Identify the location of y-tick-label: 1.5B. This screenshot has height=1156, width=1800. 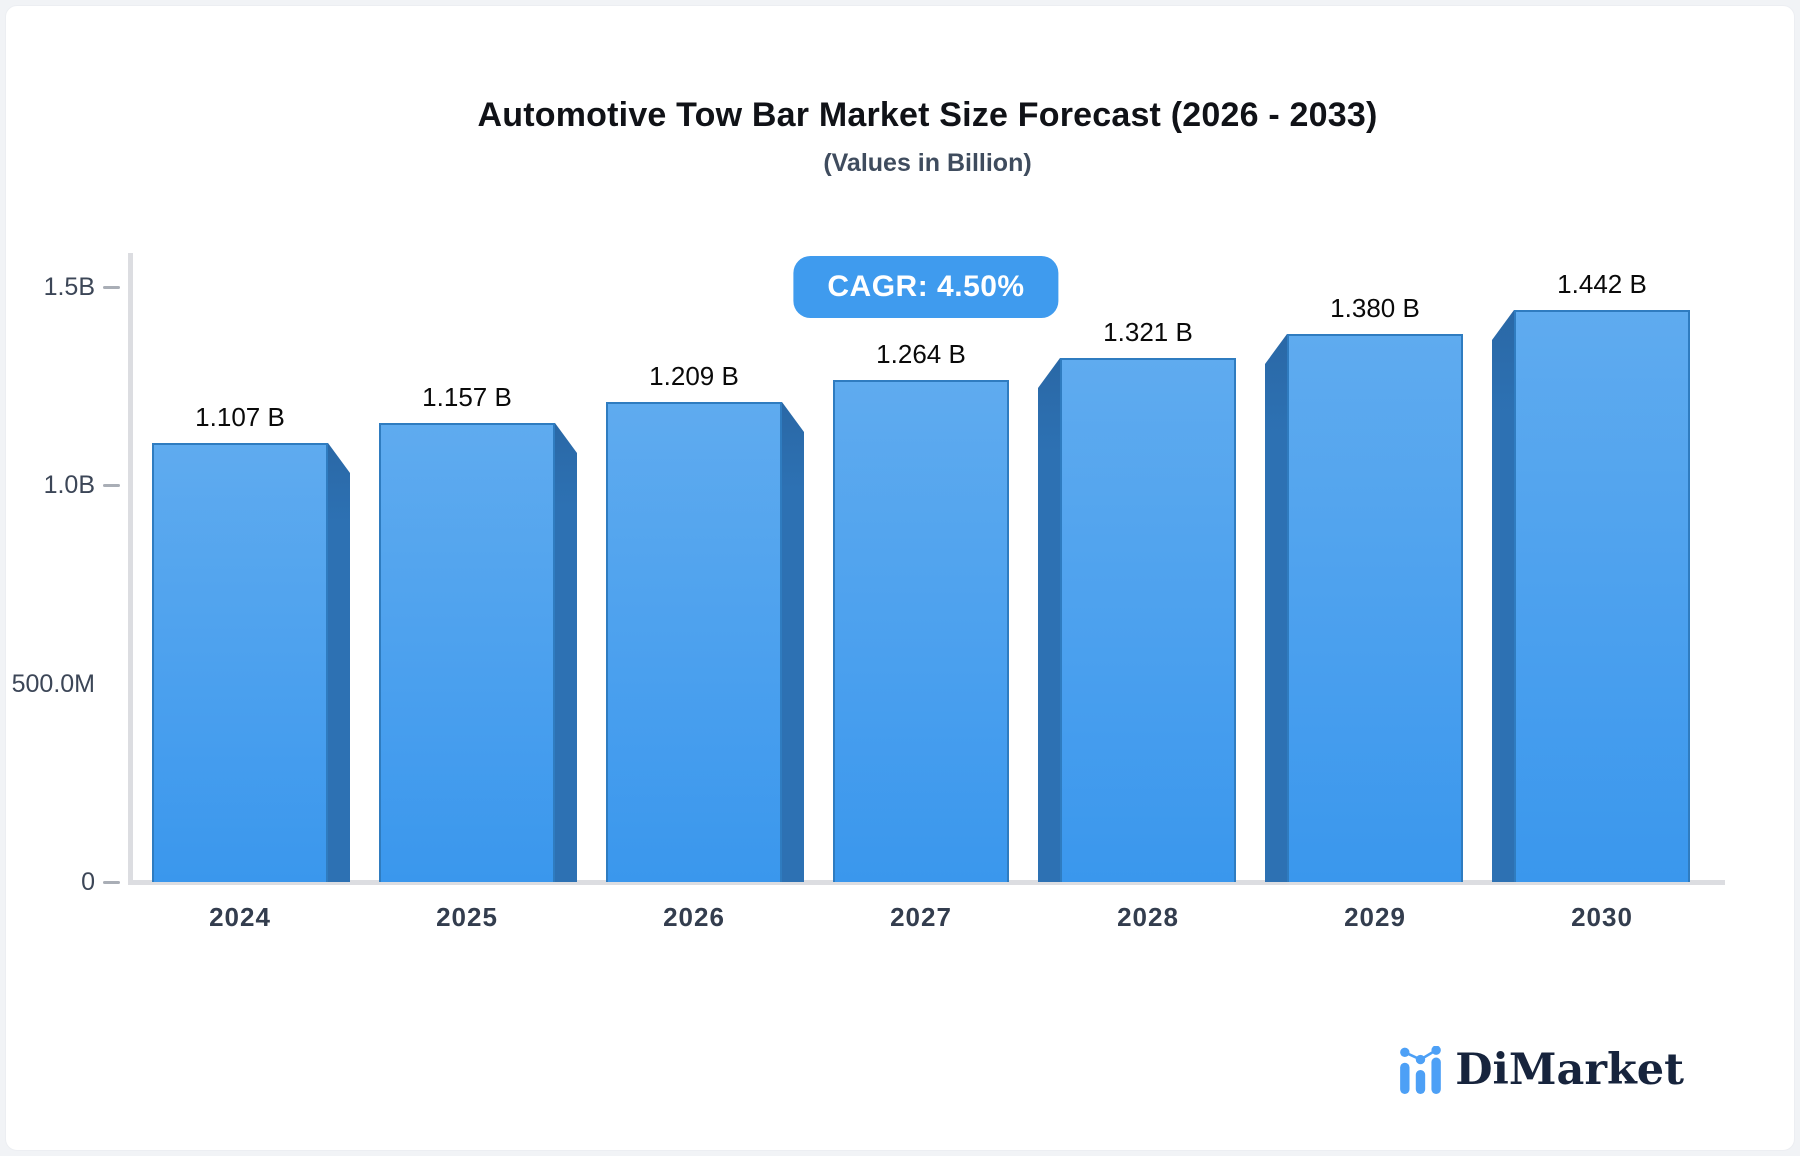
(69, 286).